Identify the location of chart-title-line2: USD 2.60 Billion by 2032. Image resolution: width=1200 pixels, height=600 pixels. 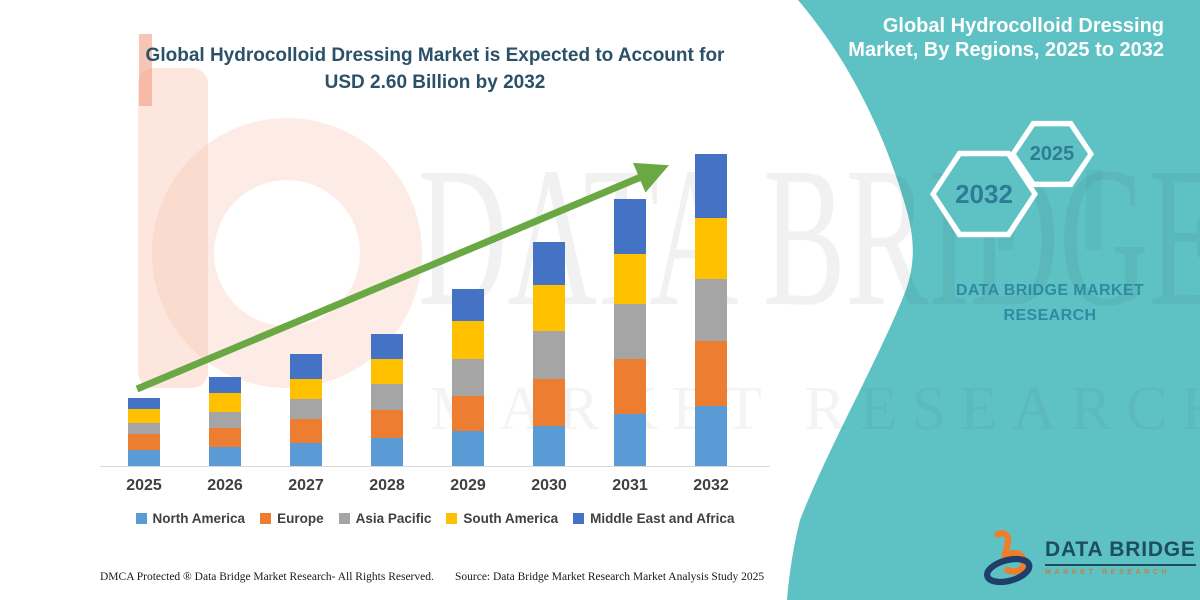
(435, 82).